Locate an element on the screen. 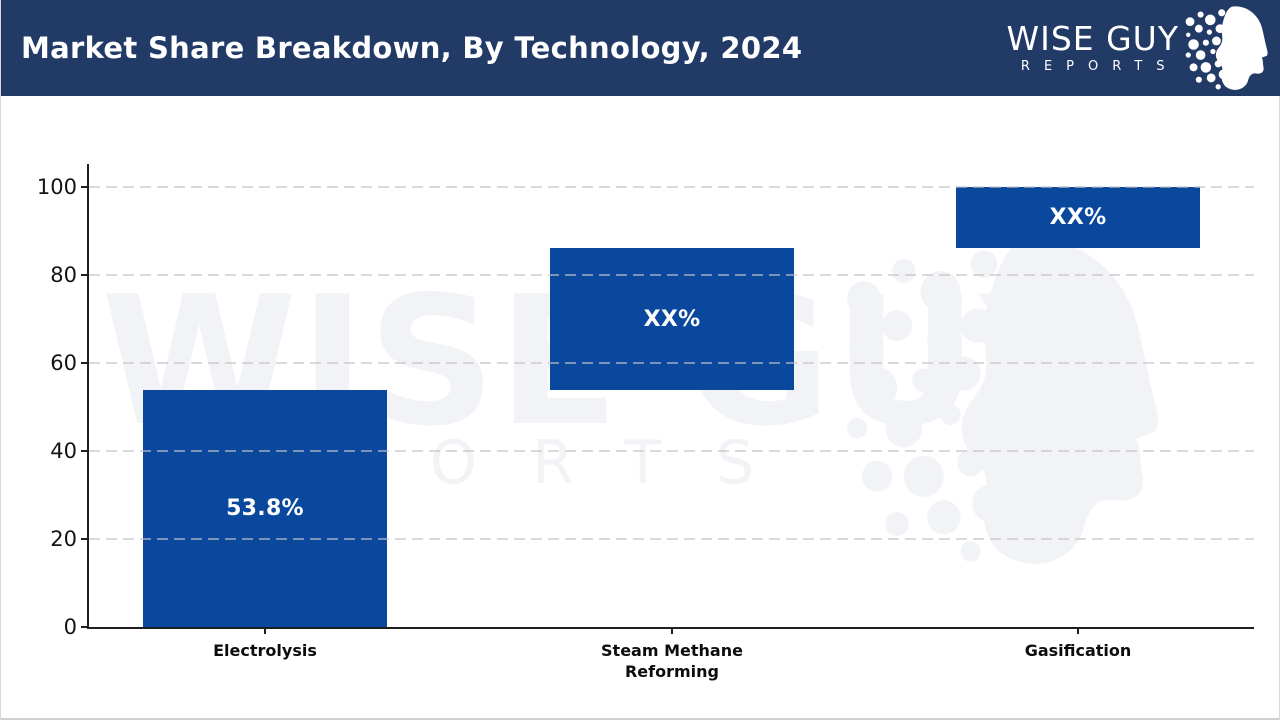  logo-wordmark: WISE GUY is located at coordinates (1092, 38).